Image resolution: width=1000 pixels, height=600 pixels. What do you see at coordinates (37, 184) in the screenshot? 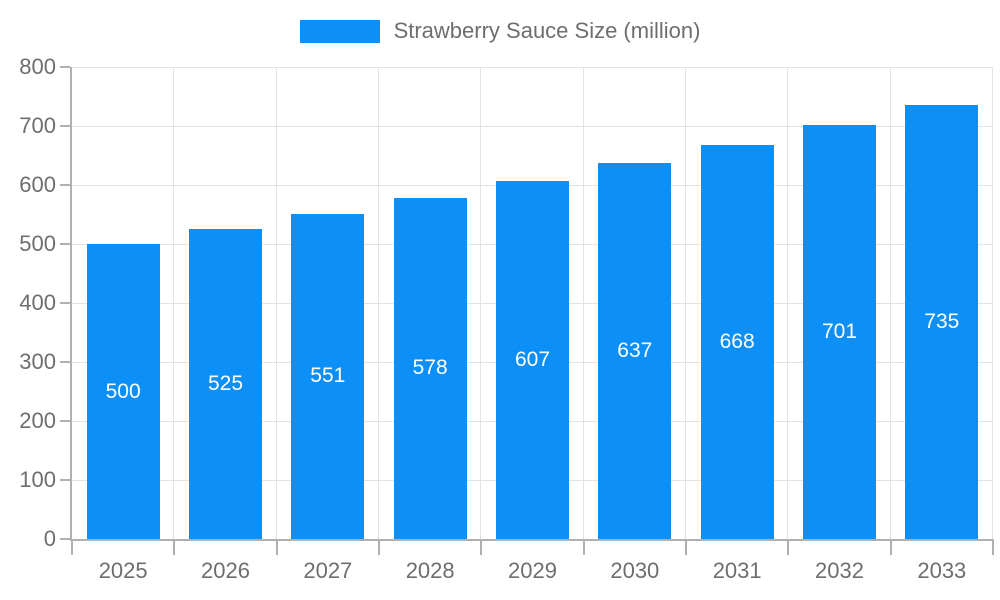
I see `y-tick-label: 600` at bounding box center [37, 184].